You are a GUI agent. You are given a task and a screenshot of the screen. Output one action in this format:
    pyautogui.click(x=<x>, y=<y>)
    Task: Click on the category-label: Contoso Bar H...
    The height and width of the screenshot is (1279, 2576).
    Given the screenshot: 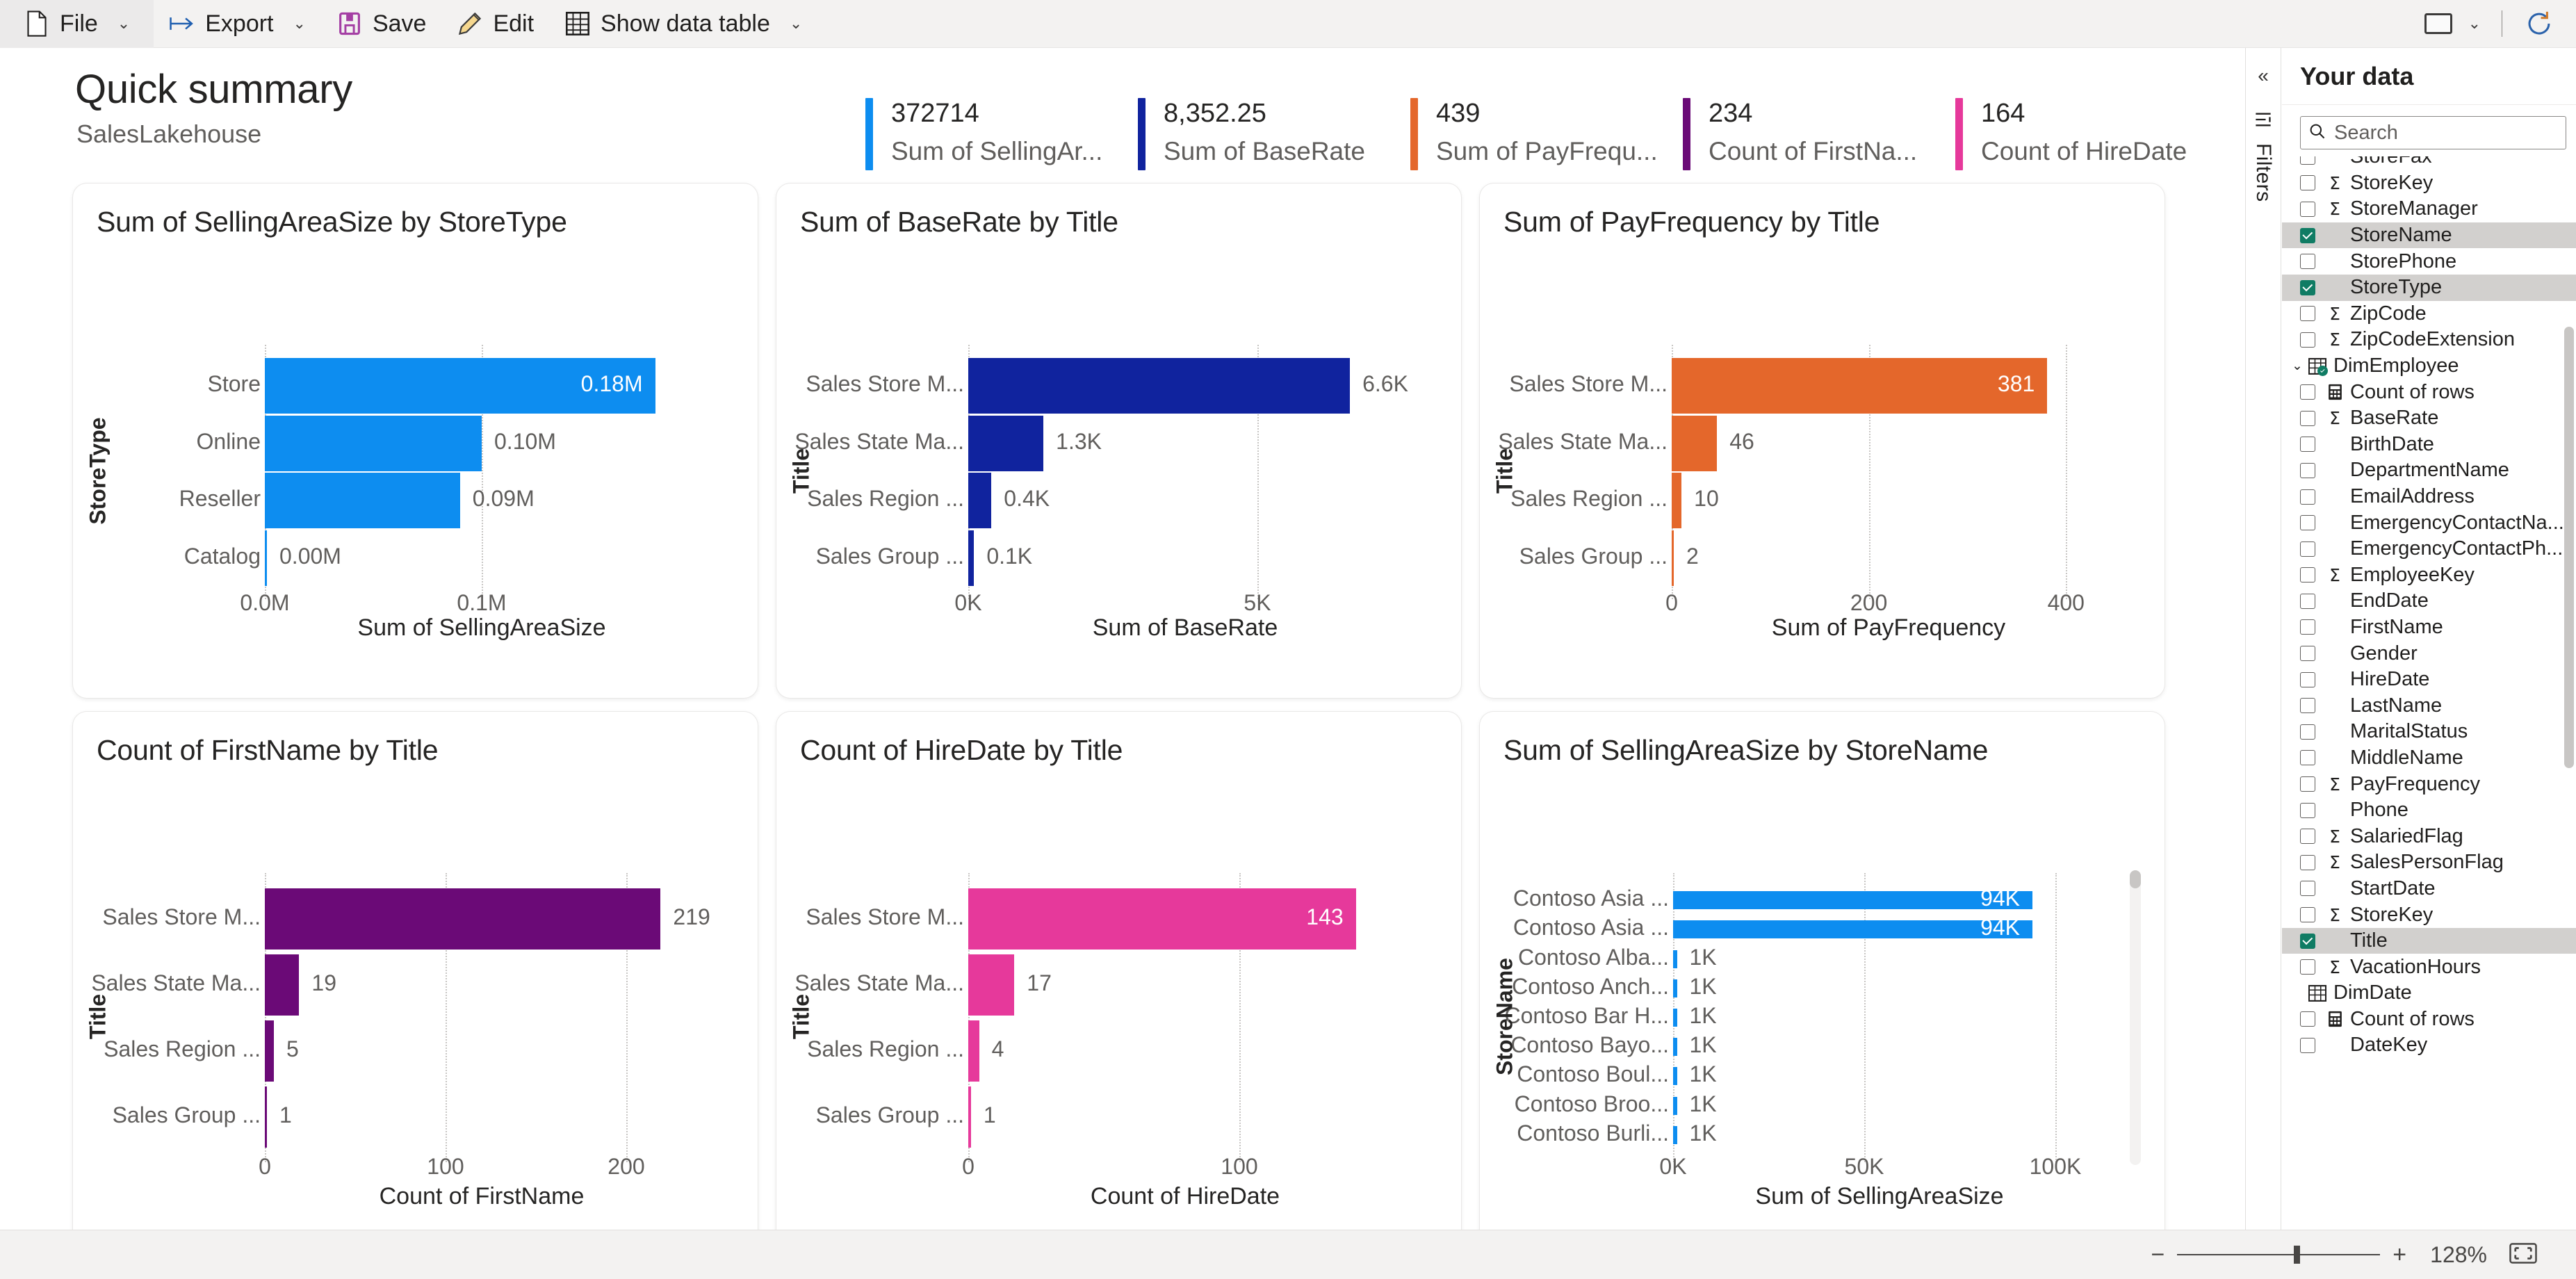 What is the action you would take?
    pyautogui.click(x=1586, y=1015)
    